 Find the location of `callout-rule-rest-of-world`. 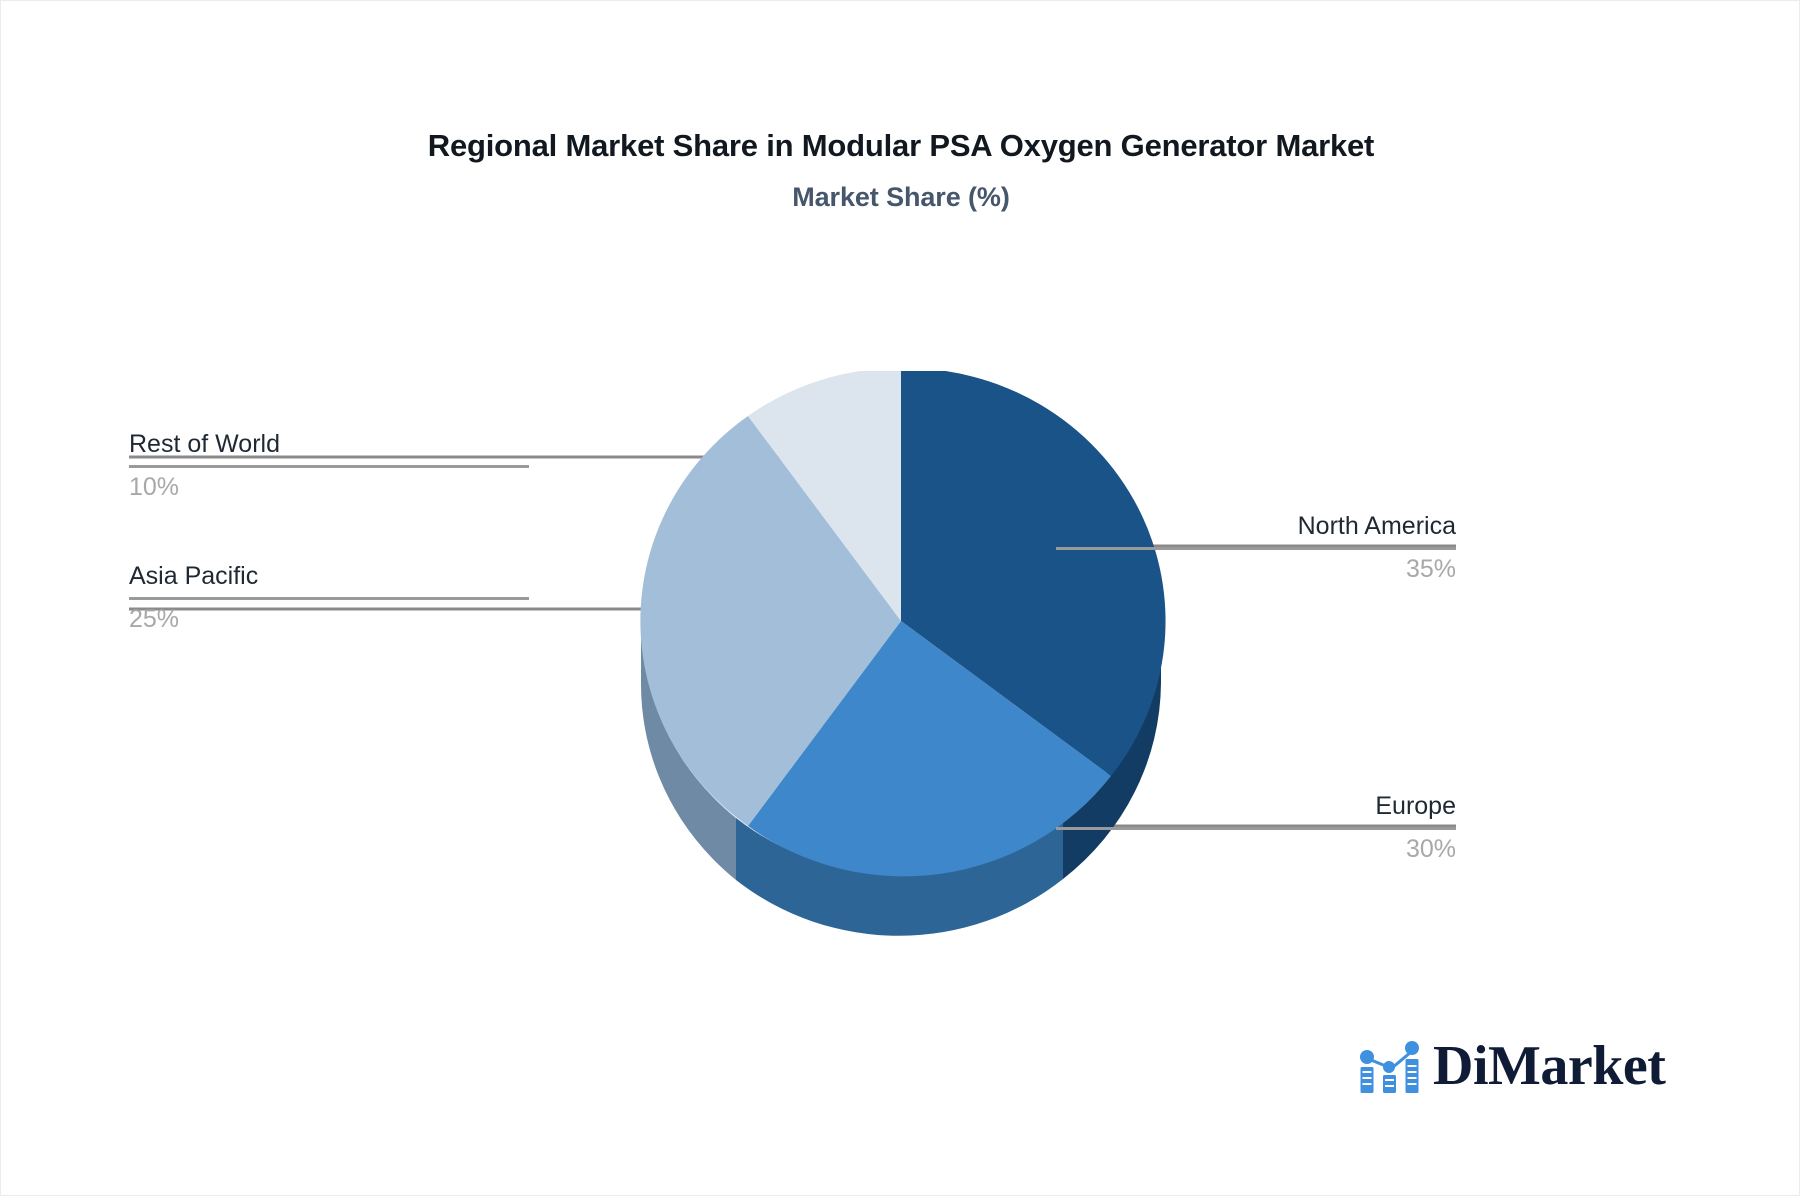

callout-rule-rest-of-world is located at coordinates (329, 467).